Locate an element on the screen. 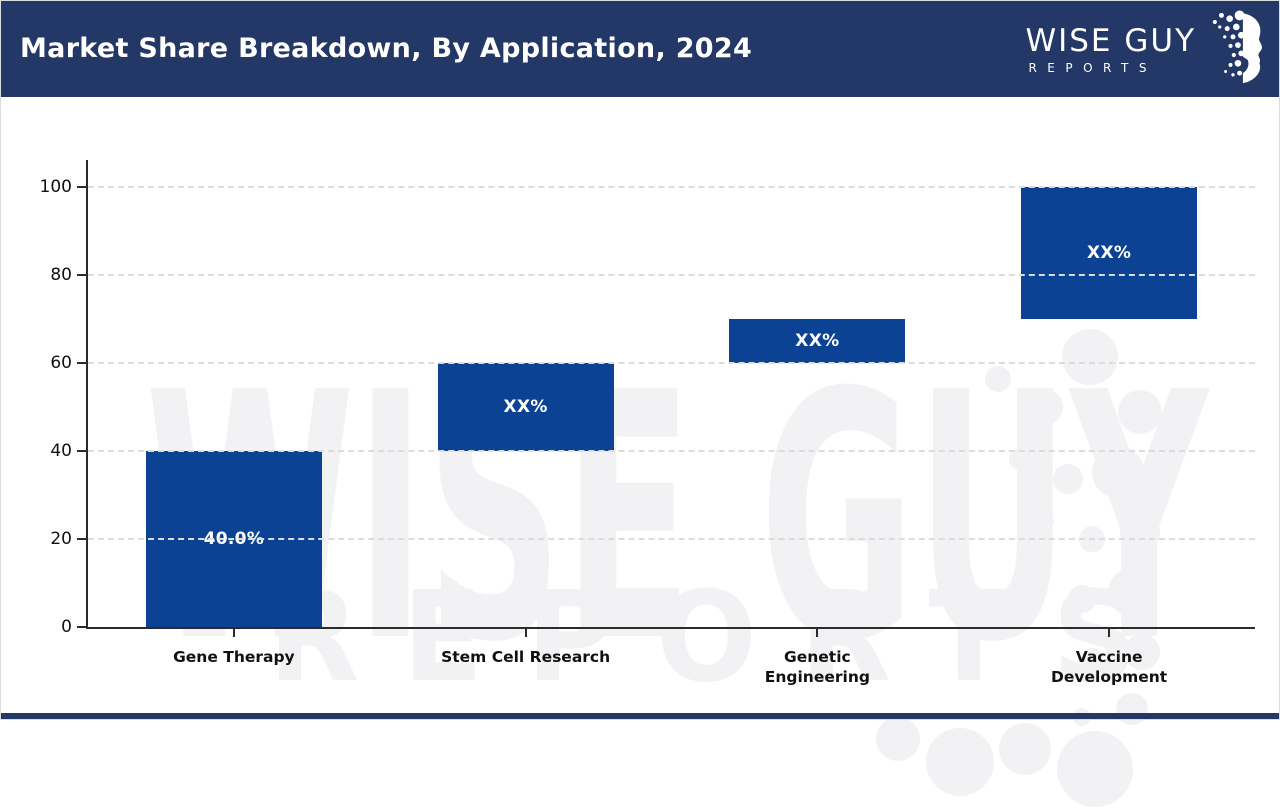 The width and height of the screenshot is (1280, 811). logo-subtitle: REPORTS is located at coordinates (1092, 67).